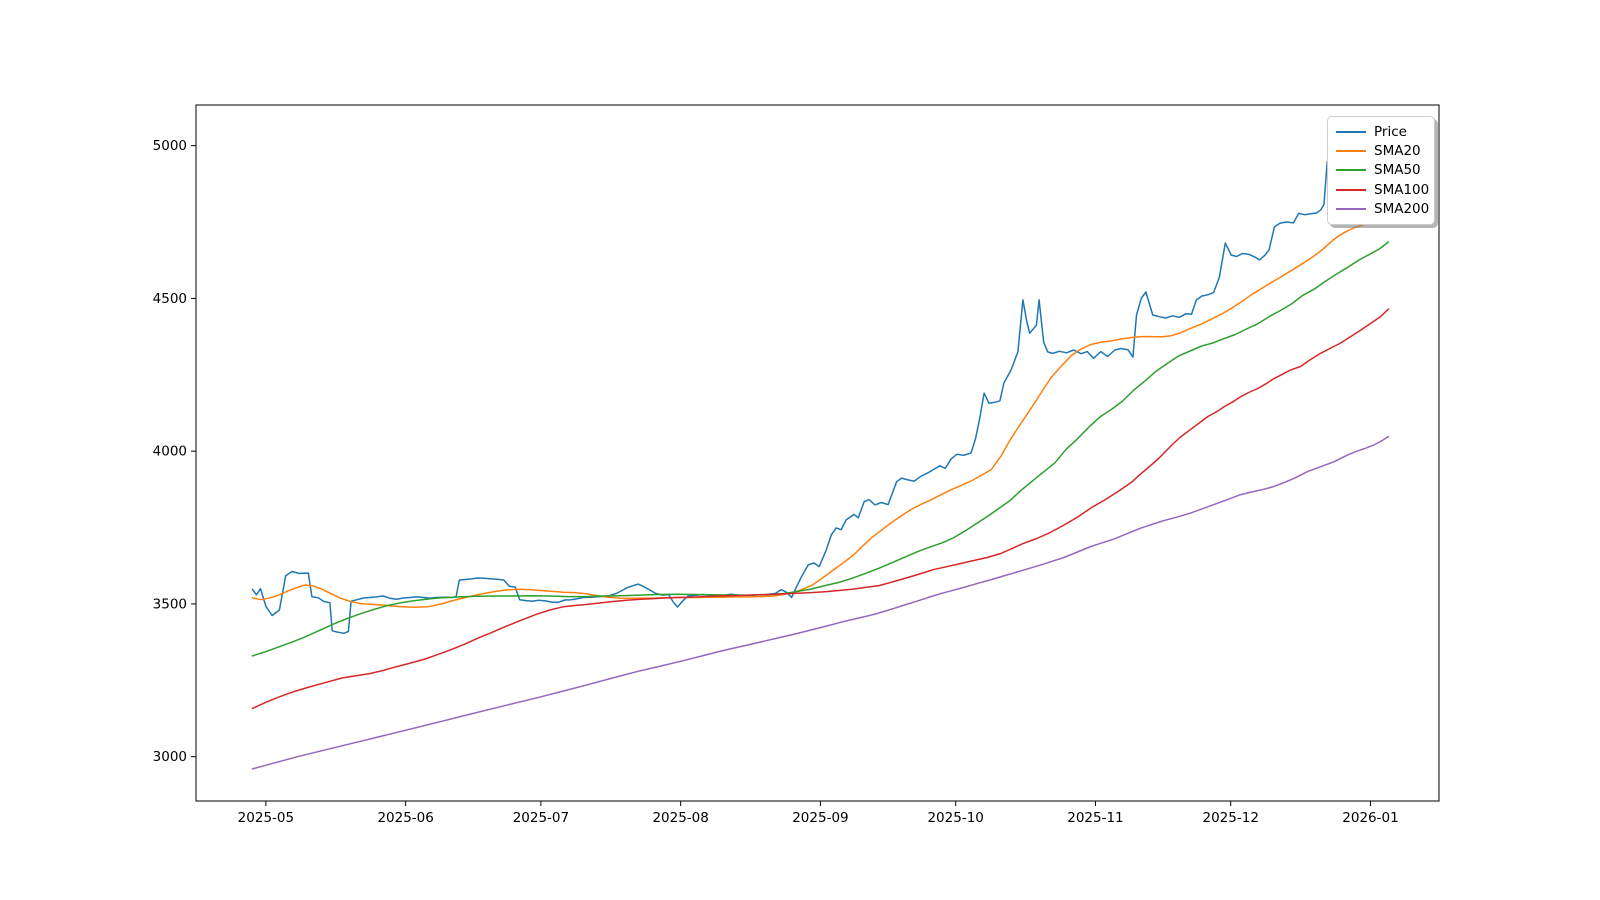 This screenshot has width=1600, height=900. What do you see at coordinates (1351, 189) in the screenshot?
I see `sma100-line-sample` at bounding box center [1351, 189].